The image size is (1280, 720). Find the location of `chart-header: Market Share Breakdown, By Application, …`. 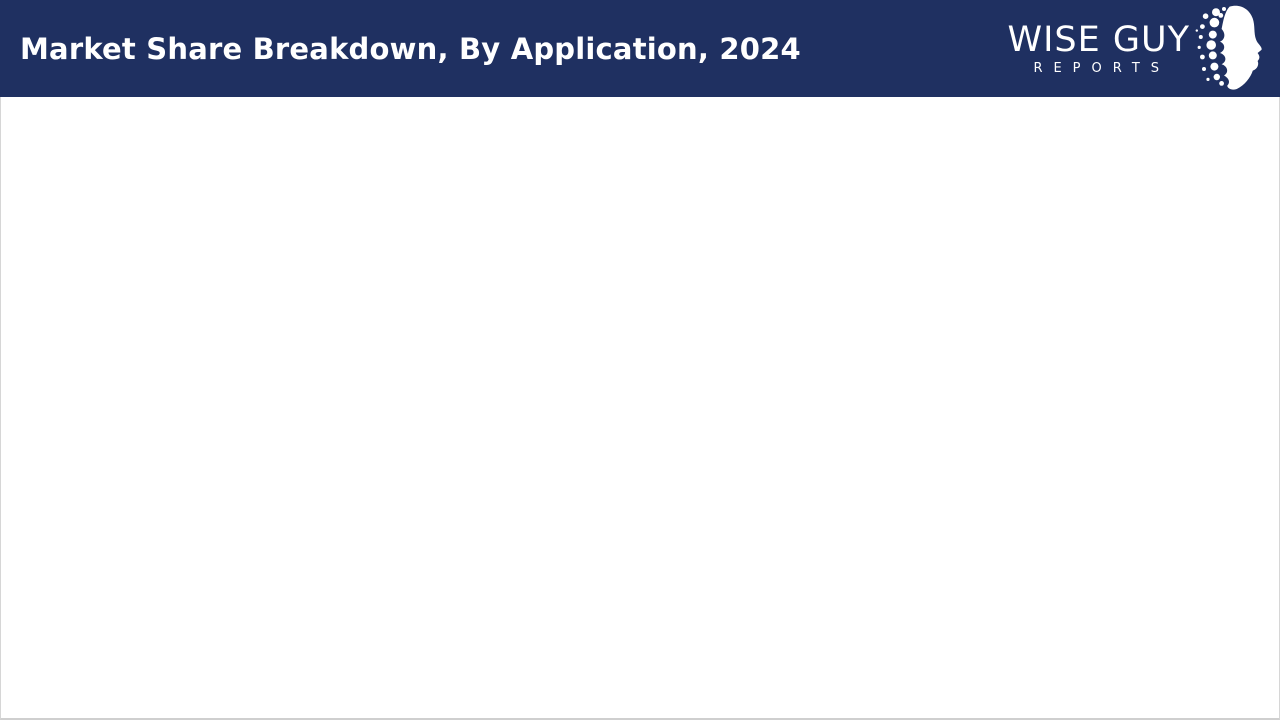

chart-header: Market Share Breakdown, By Application, … is located at coordinates (640, 48).